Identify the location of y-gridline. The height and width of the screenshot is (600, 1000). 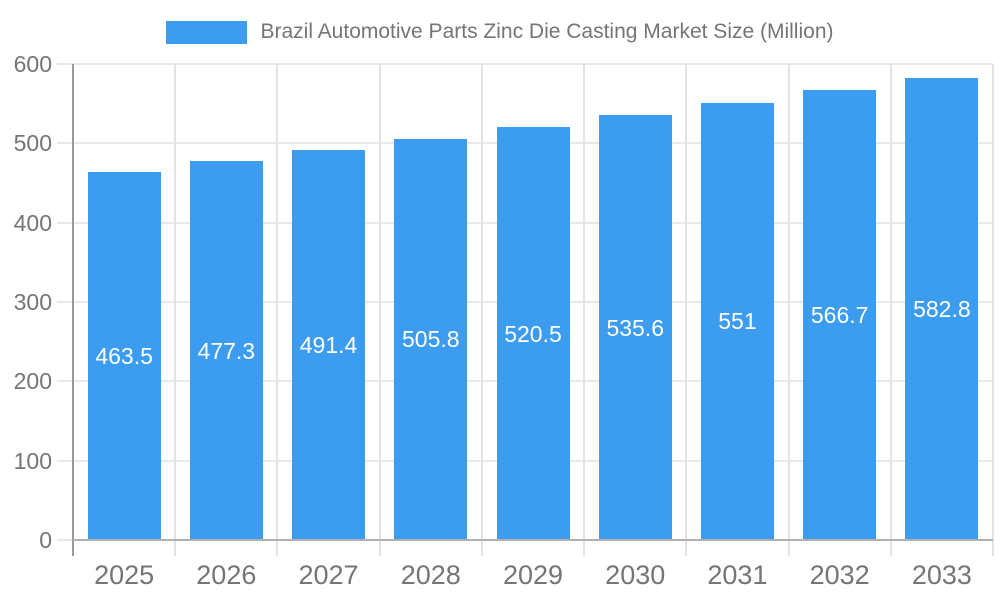
(533, 64).